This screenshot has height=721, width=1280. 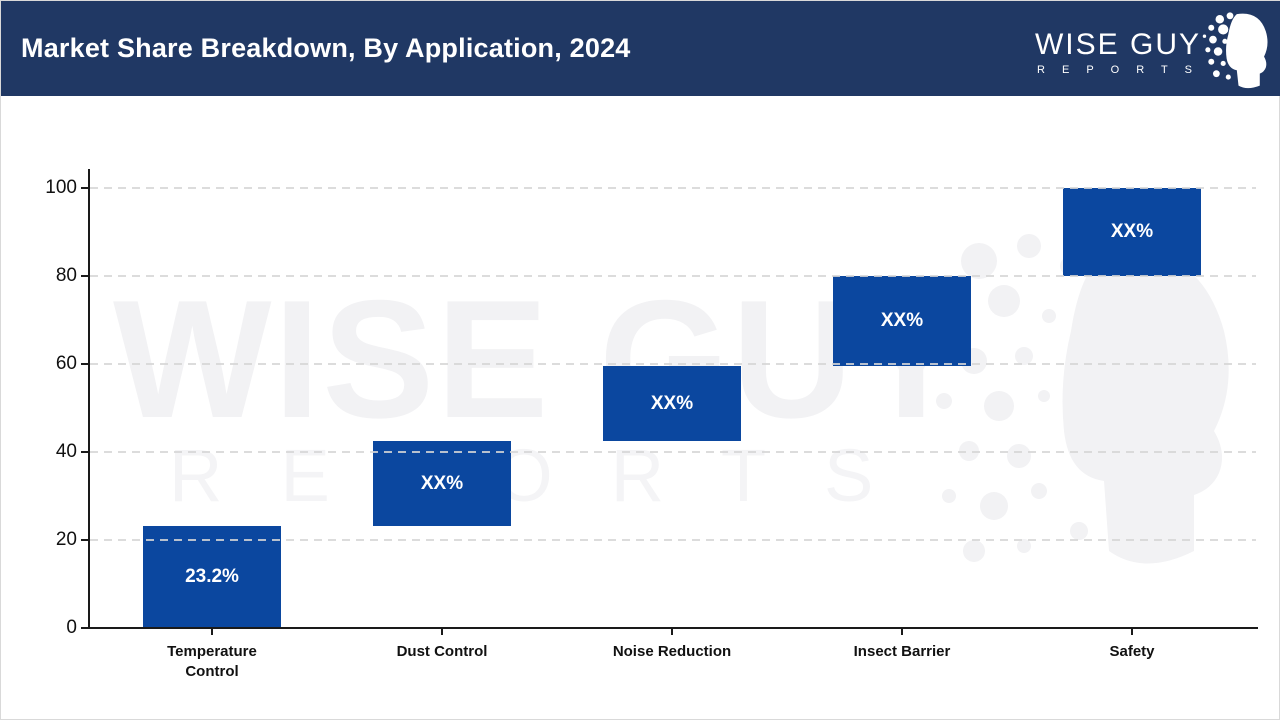 What do you see at coordinates (66, 363) in the screenshot?
I see `y-tick-label: 60` at bounding box center [66, 363].